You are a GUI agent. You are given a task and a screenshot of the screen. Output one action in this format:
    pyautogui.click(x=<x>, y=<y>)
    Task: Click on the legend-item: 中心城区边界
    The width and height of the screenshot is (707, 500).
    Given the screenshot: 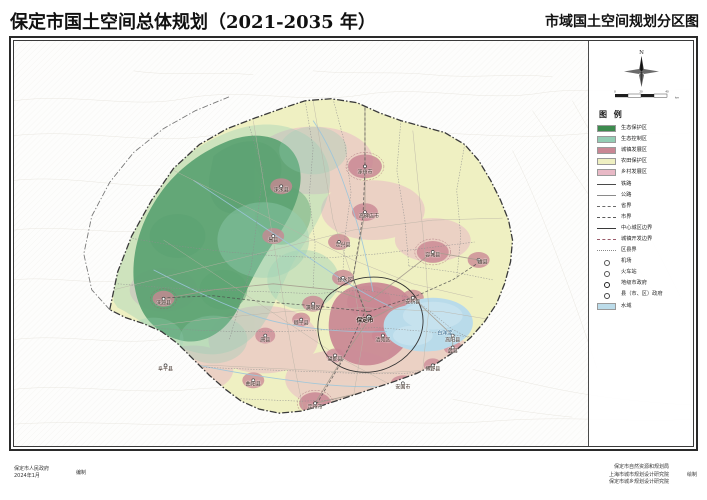 What is the action you would take?
    pyautogui.click(x=645, y=228)
    